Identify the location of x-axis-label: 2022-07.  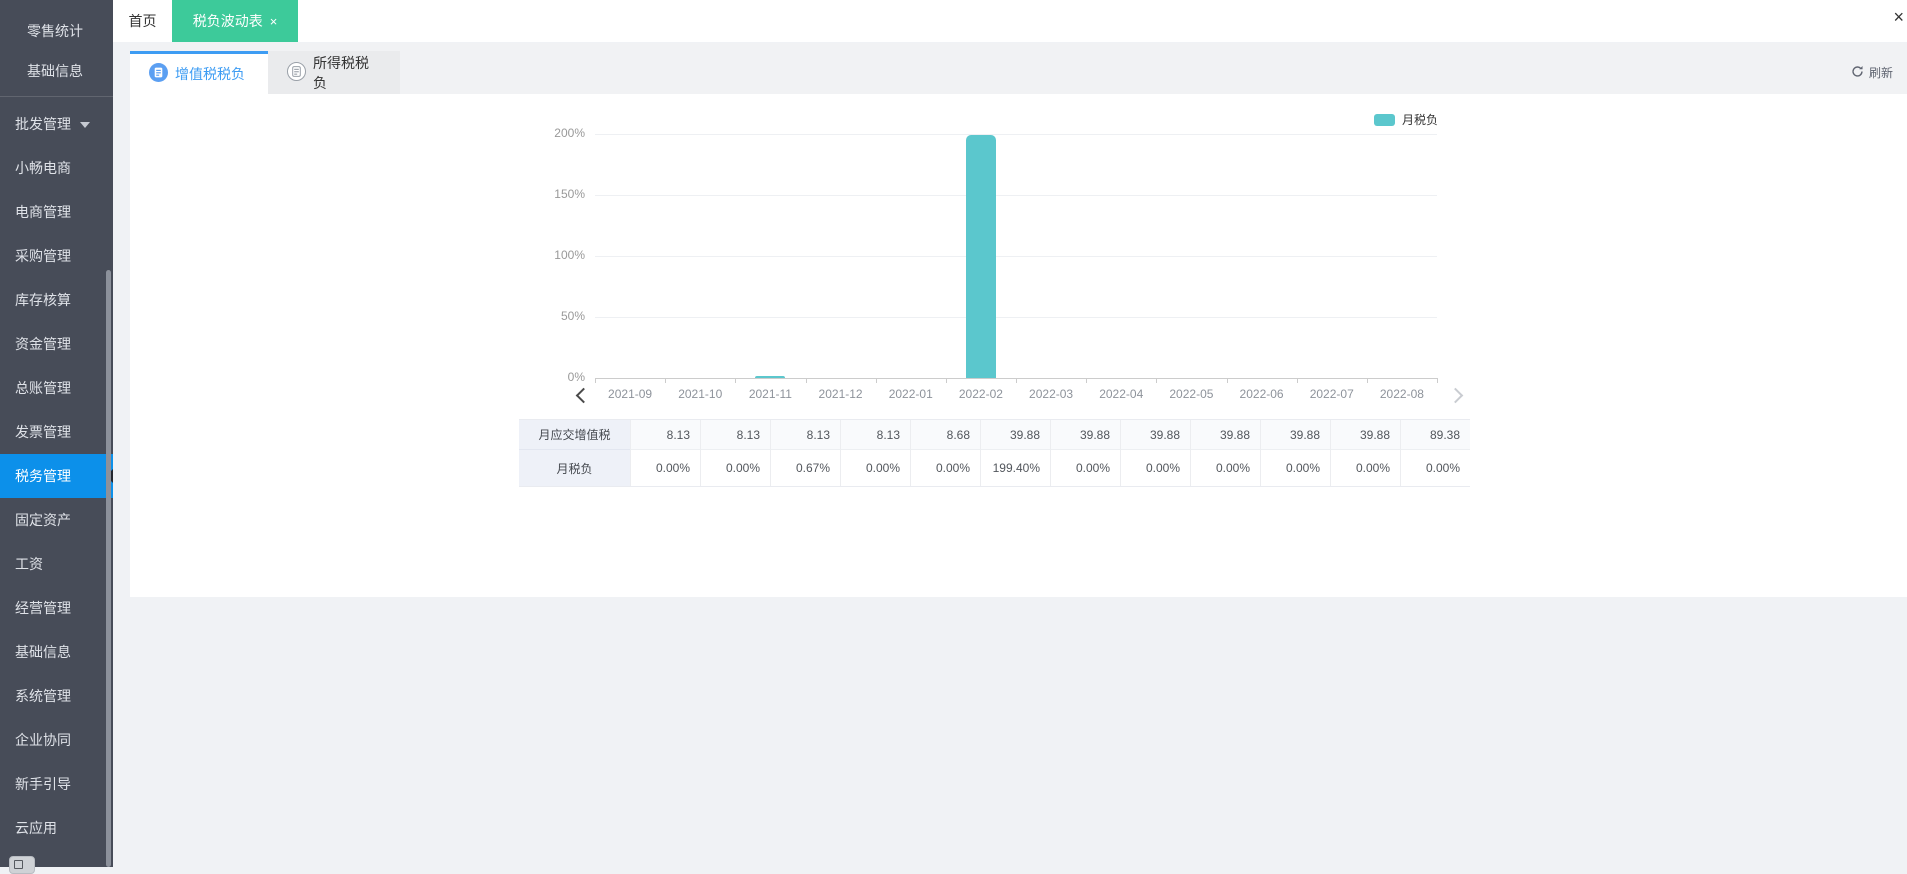
(1331, 394).